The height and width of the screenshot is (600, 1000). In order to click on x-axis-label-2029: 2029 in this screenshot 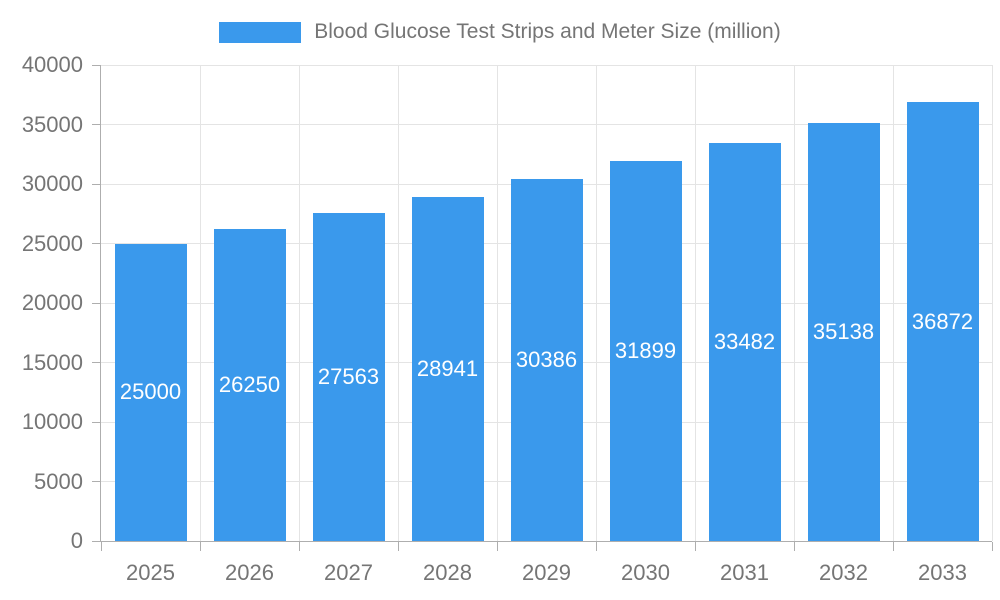, I will do `click(546, 572)`.